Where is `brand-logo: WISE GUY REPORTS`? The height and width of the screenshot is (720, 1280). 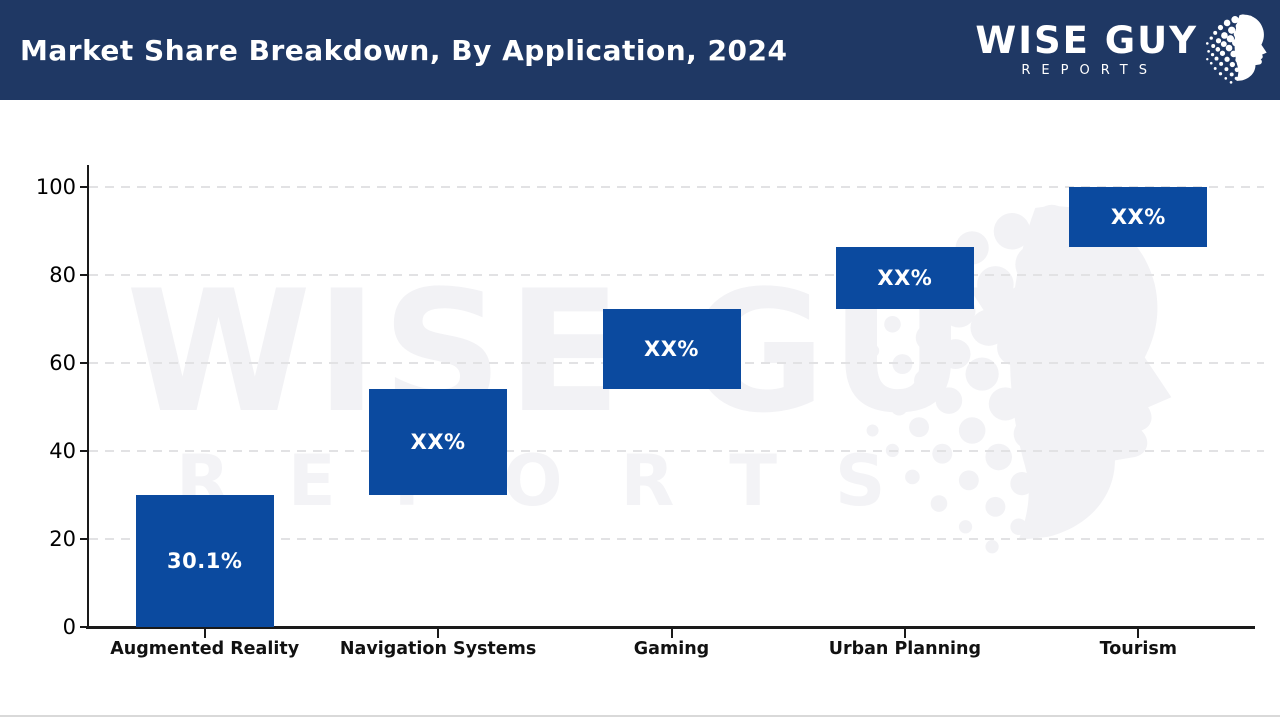 brand-logo: WISE GUY REPORTS is located at coordinates (1121, 50).